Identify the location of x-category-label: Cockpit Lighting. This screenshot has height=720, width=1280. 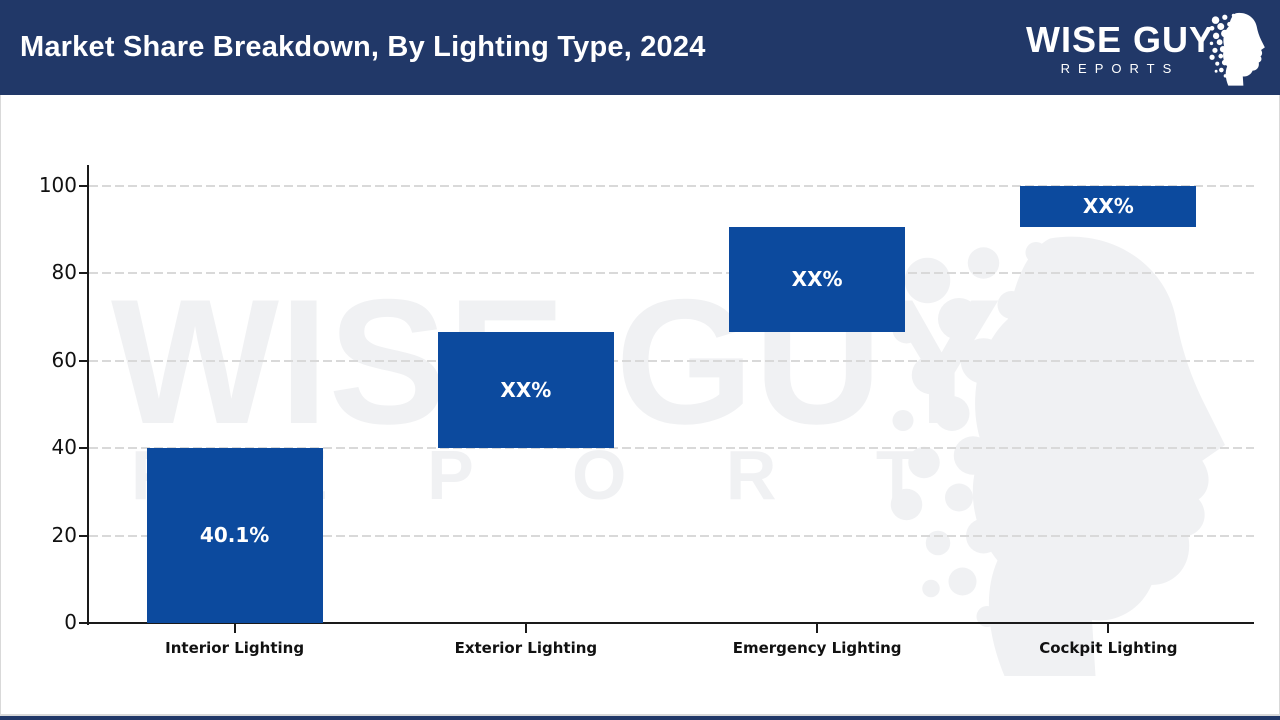
(1108, 648).